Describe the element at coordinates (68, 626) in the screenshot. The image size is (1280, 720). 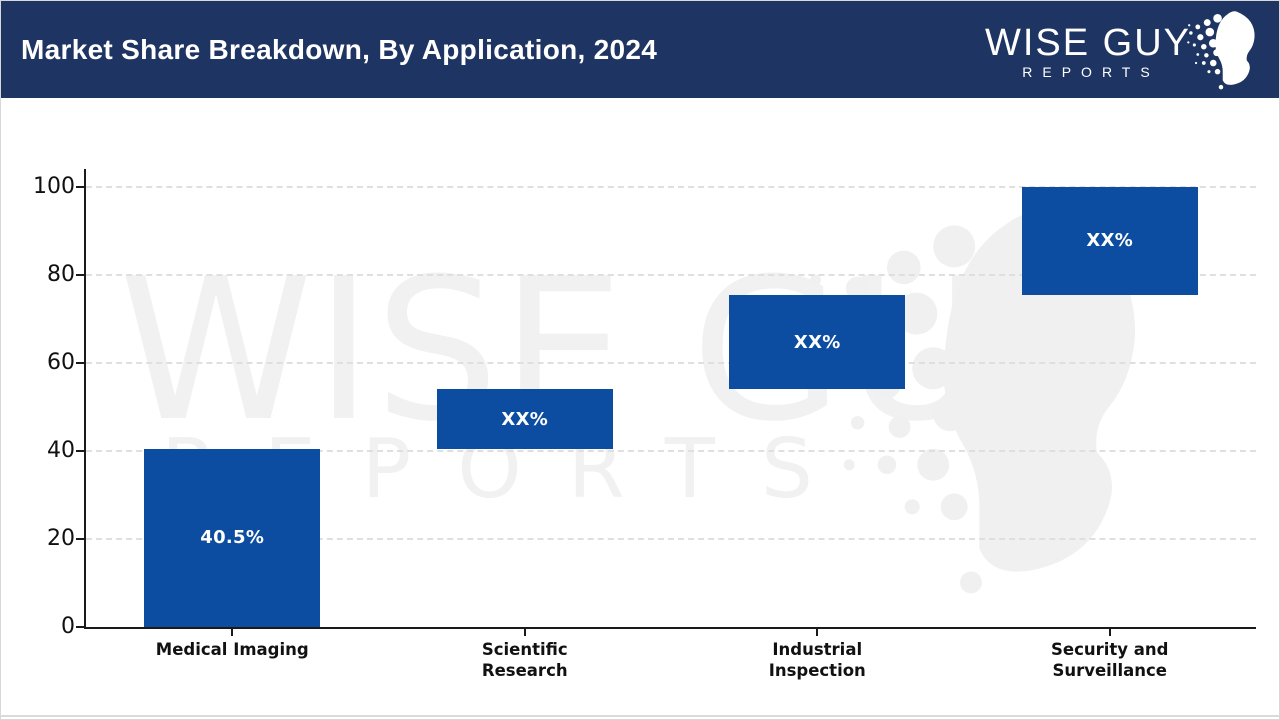
I see `y-tick-label: 0` at that location.